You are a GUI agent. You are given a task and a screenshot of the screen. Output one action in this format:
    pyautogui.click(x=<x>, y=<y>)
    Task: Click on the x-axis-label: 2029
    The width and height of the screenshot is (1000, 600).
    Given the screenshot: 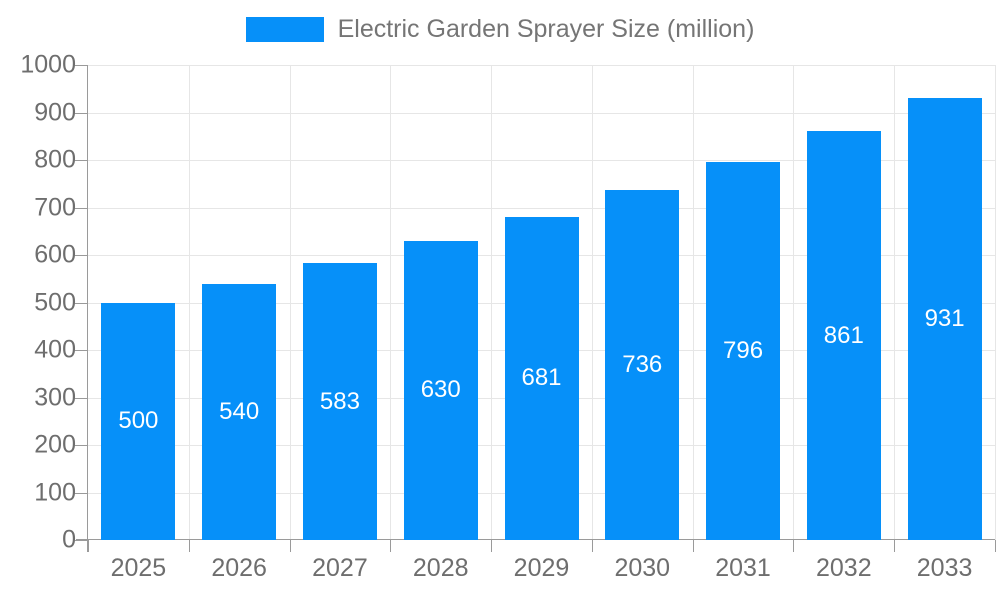 What is the action you would take?
    pyautogui.click(x=541, y=568)
    